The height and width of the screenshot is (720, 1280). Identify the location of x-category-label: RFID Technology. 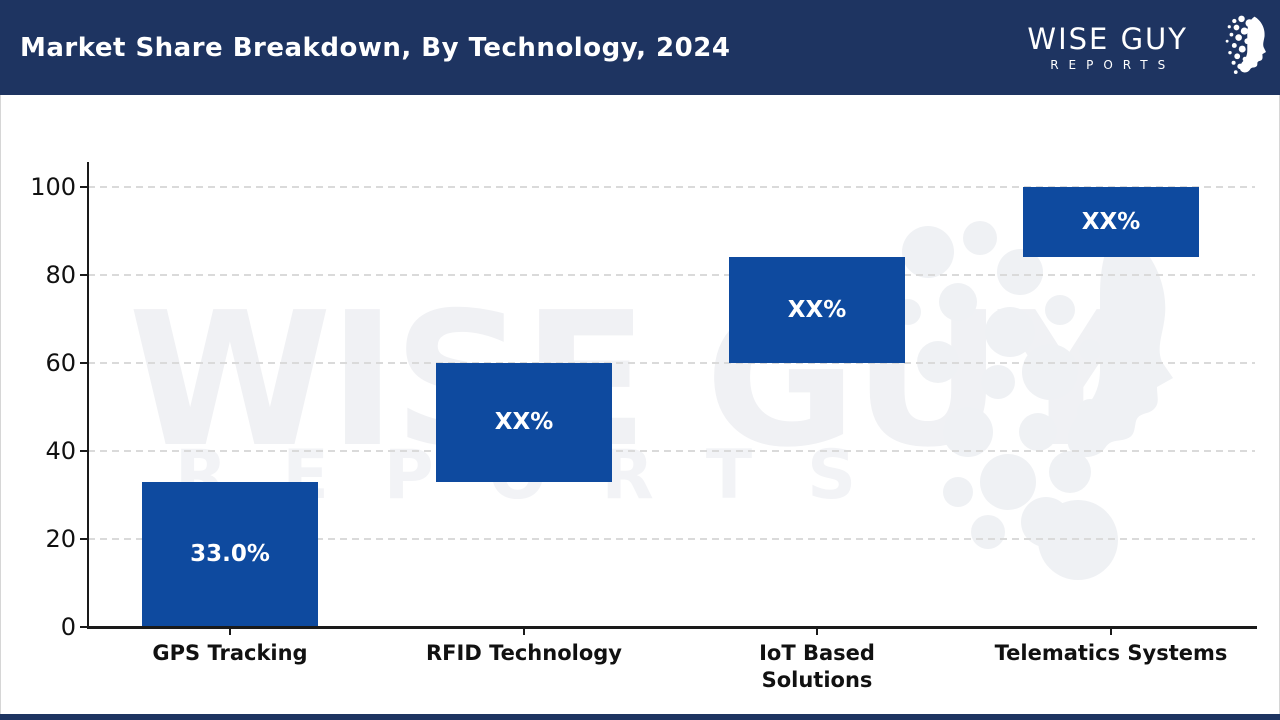
(524, 653).